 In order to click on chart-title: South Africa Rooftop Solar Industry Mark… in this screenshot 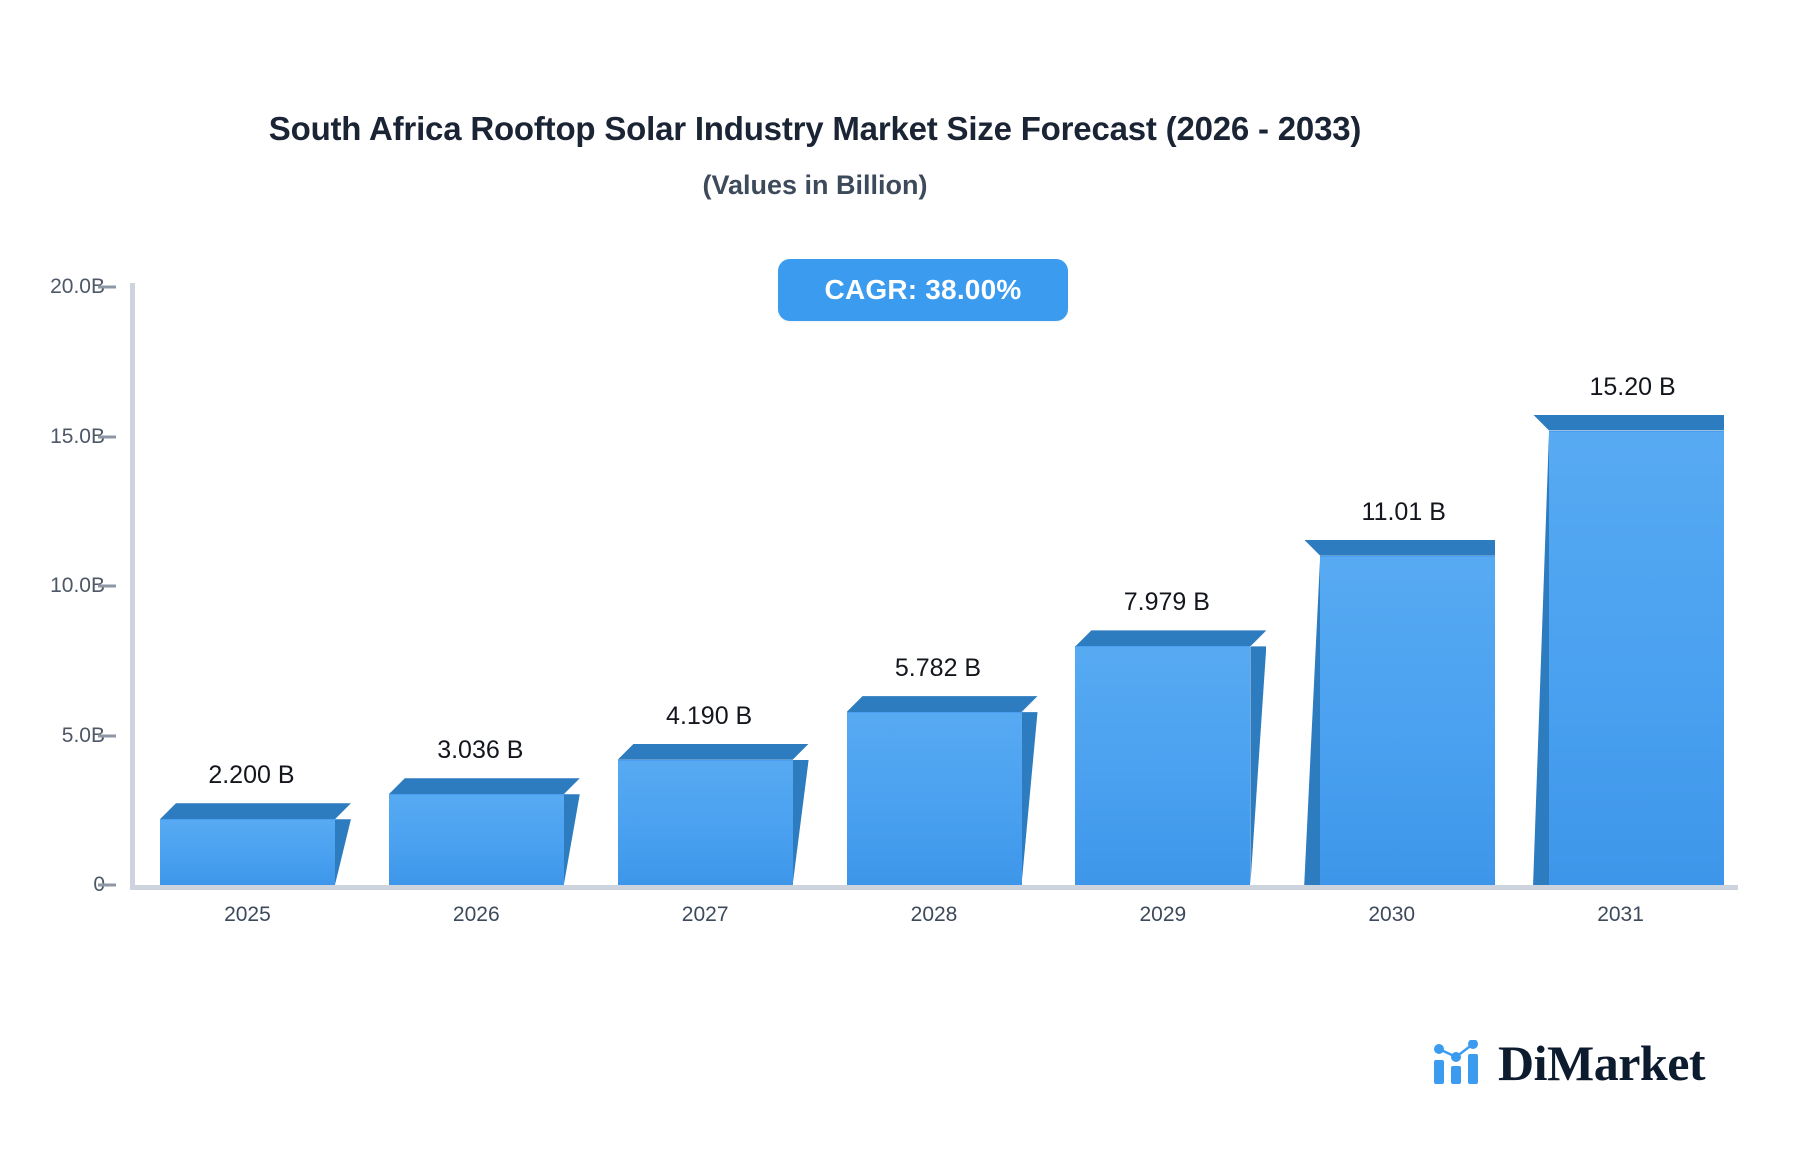, I will do `click(815, 128)`.